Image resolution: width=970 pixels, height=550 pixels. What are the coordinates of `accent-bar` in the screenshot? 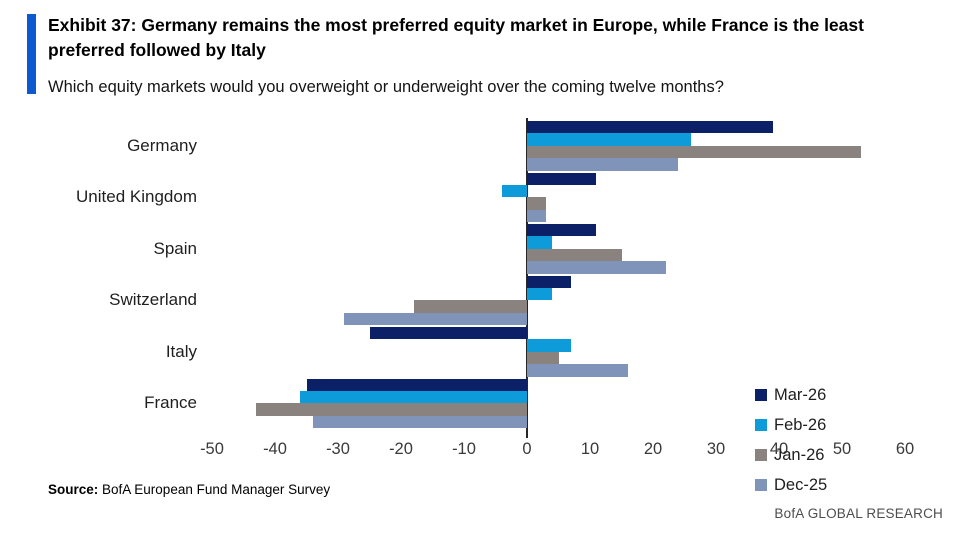 It's located at (31, 54).